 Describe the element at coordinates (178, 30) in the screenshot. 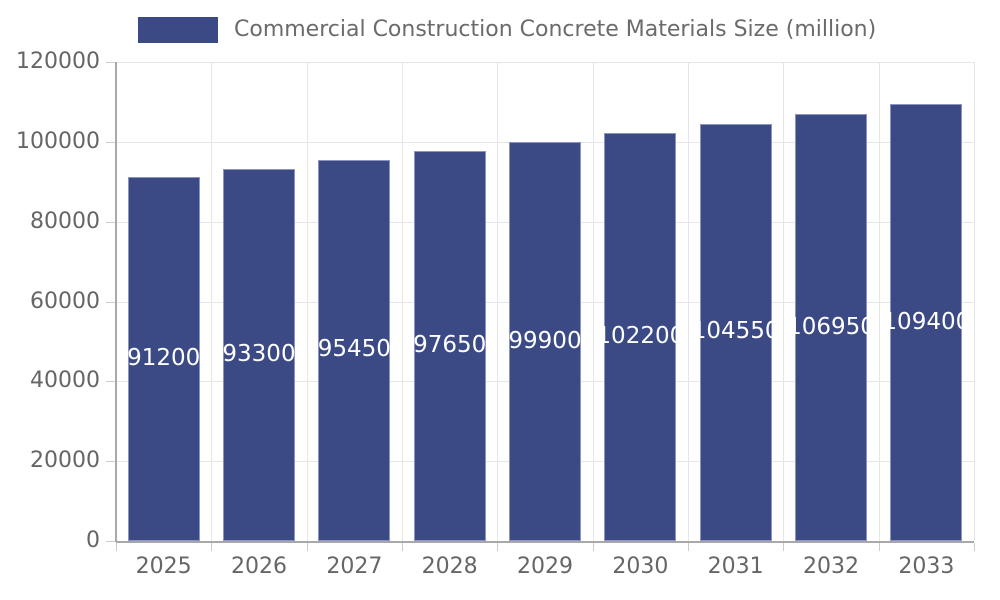

I see `legend-color-swatch` at that location.